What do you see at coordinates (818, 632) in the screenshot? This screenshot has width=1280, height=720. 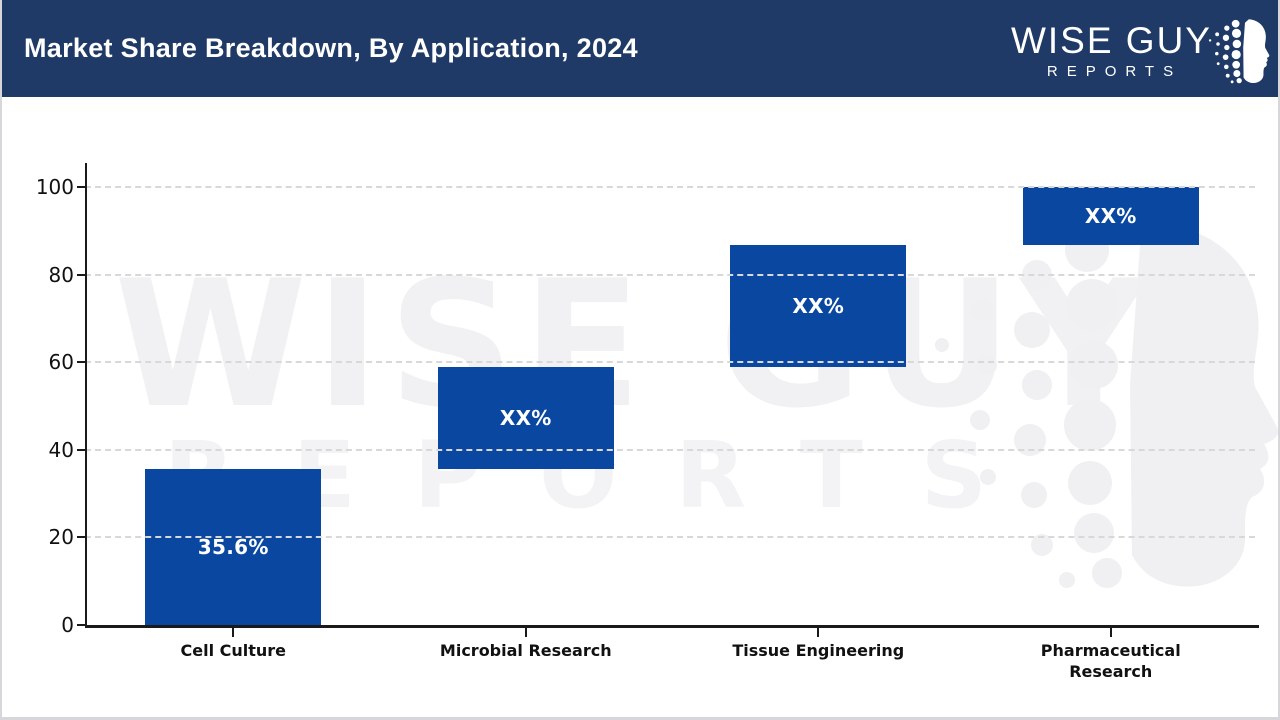 I see `x-tick-tissue-engineering` at bounding box center [818, 632].